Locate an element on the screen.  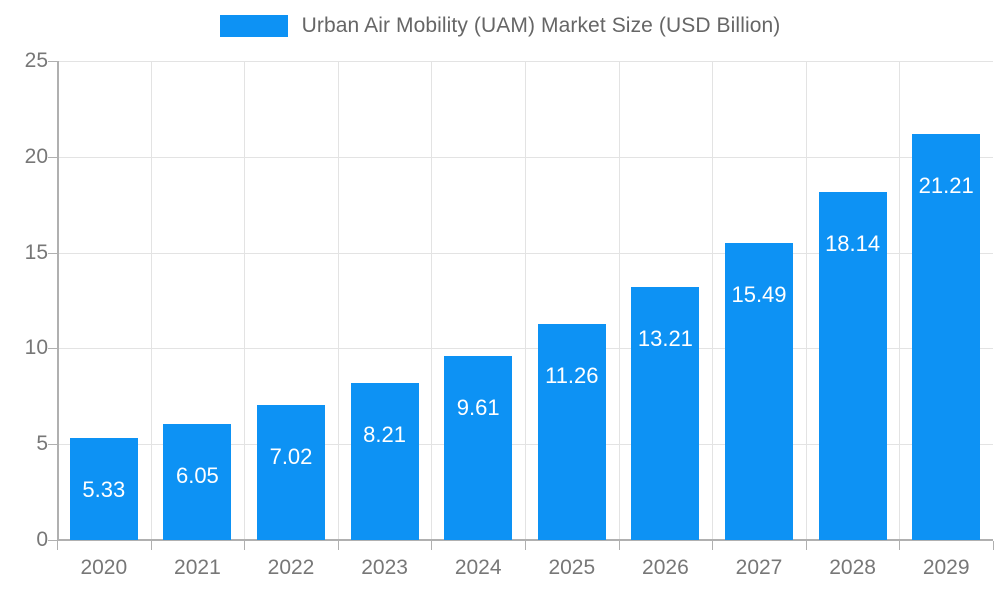
bar-value-label: 5.33 is located at coordinates (104, 489).